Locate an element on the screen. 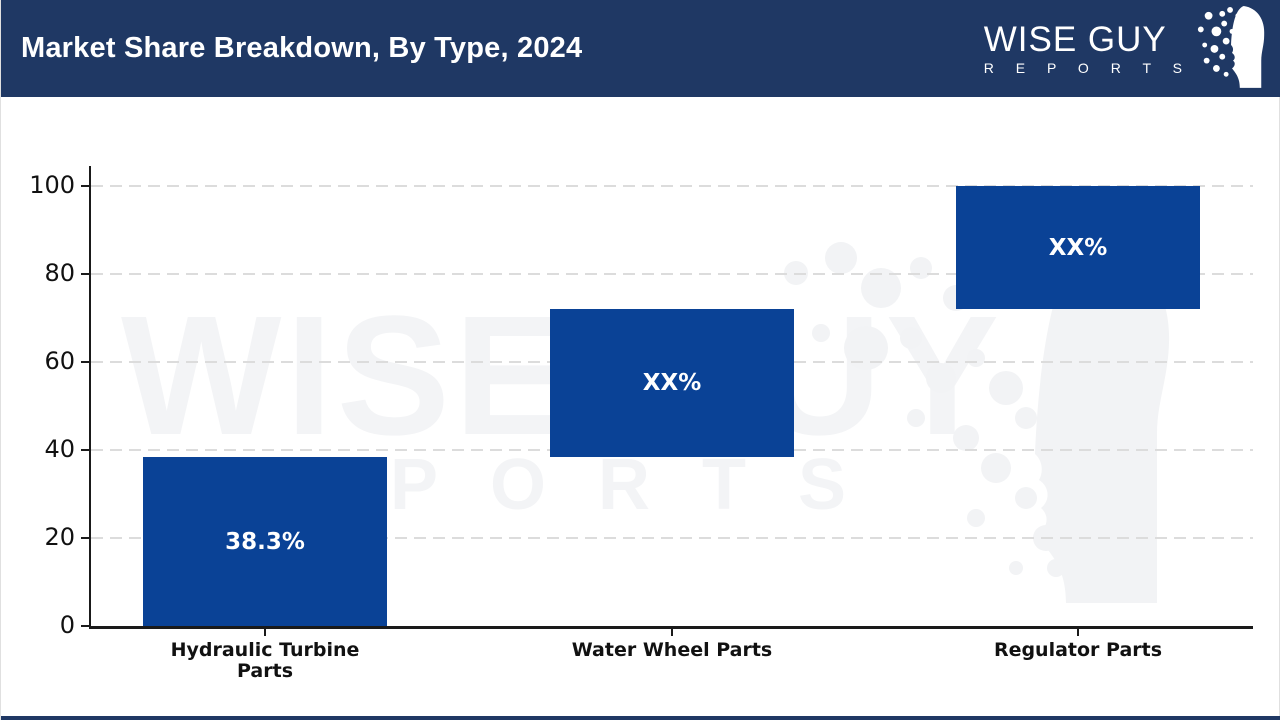 The width and height of the screenshot is (1280, 720). bar-1: 38.3% is located at coordinates (265, 541).